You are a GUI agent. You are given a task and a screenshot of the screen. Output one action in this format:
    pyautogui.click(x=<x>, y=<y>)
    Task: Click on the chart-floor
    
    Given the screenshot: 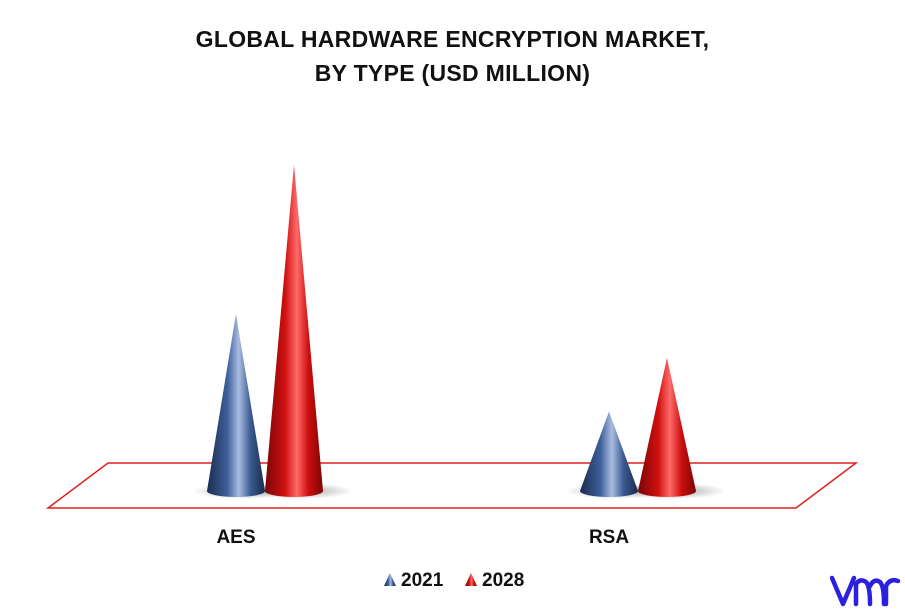 What is the action you would take?
    pyautogui.click(x=452, y=485)
    